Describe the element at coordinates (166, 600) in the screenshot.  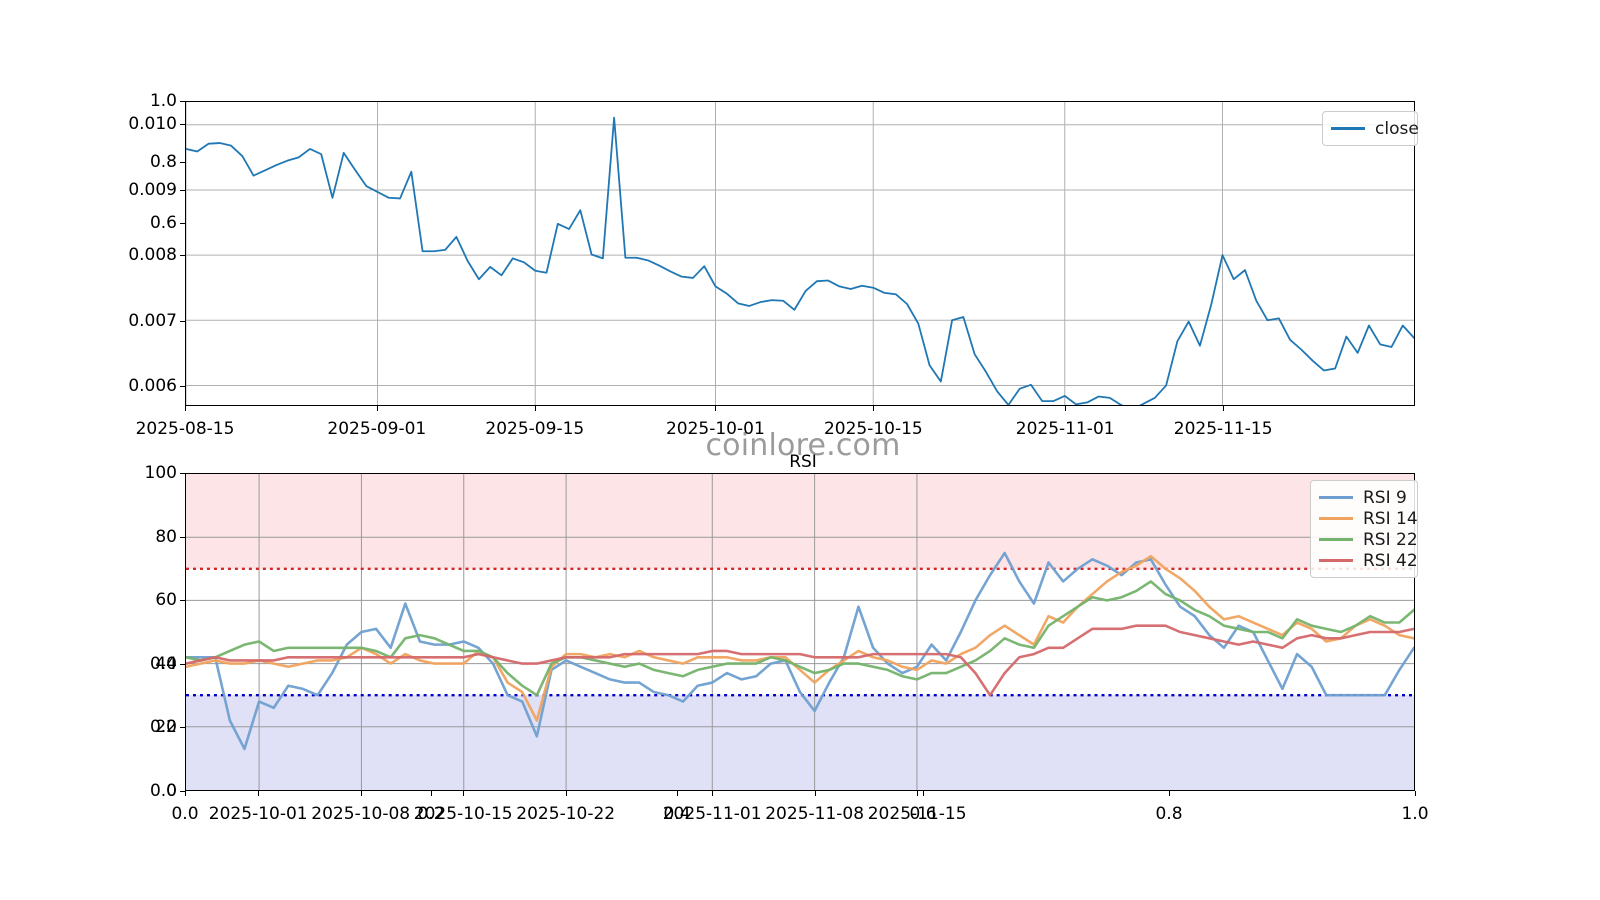
I see `rsi-ytick-60: 60` at that location.